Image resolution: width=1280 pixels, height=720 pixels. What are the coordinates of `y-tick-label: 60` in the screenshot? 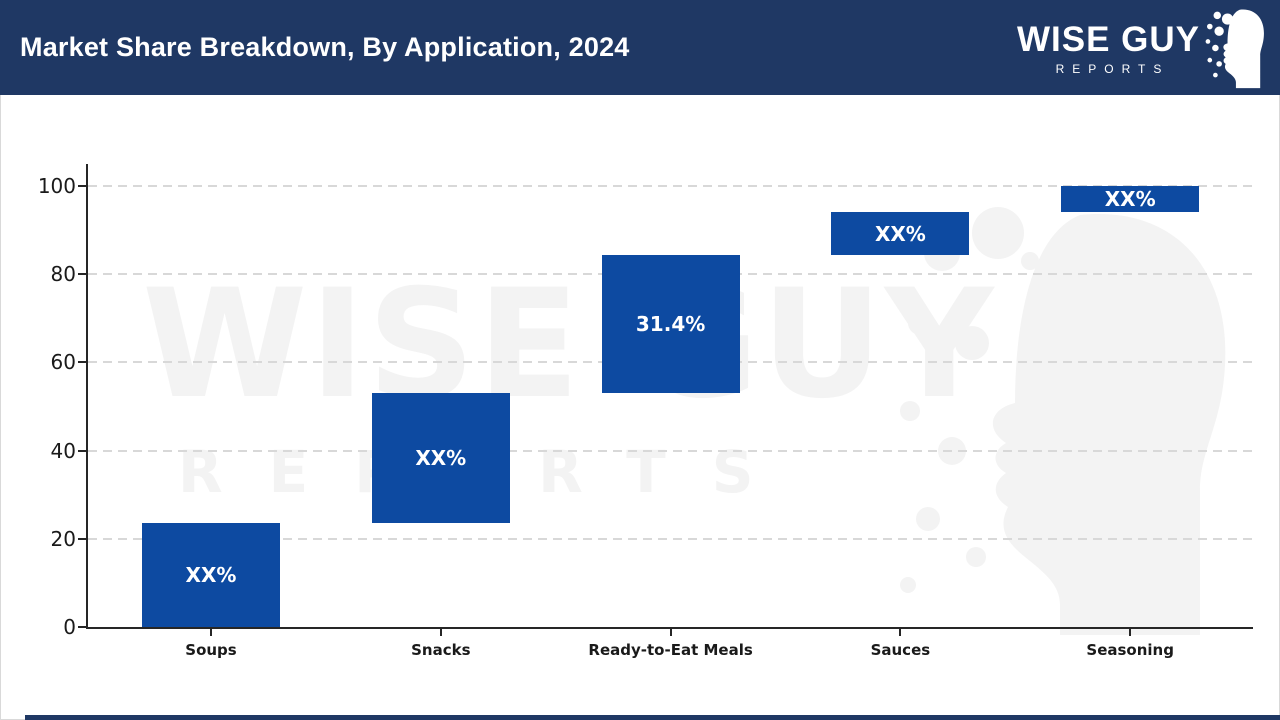 It's located at (63, 362).